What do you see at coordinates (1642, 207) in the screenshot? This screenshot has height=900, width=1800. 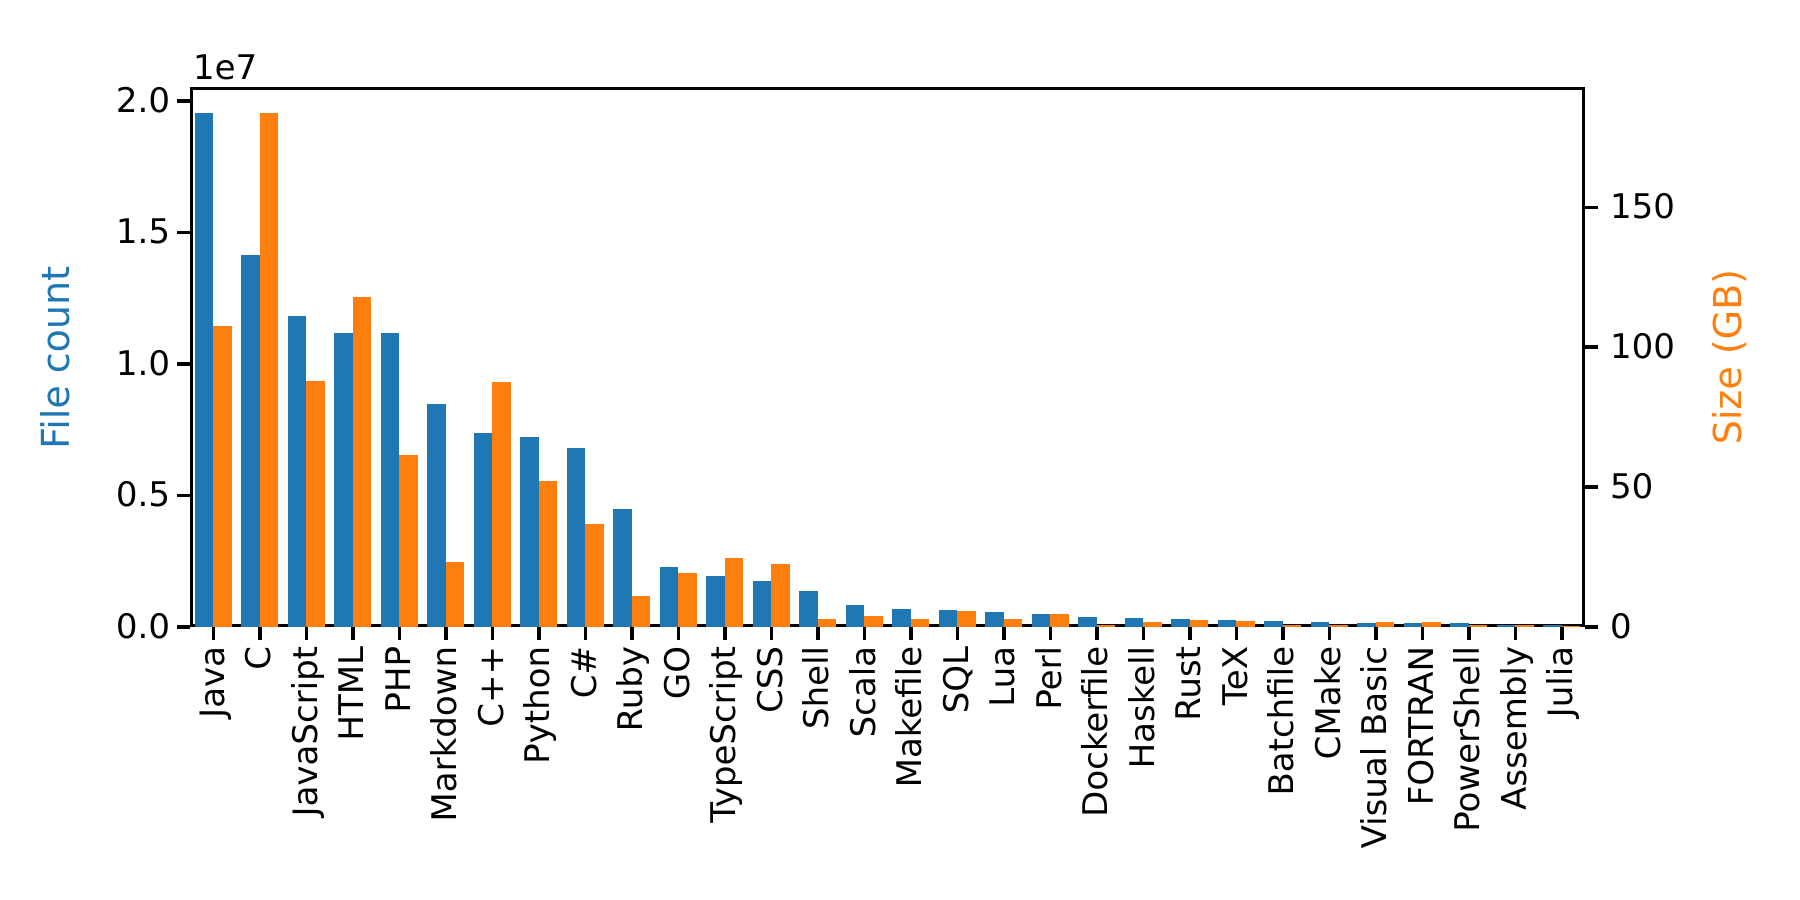 I see `y-tick-label-right: 150` at bounding box center [1642, 207].